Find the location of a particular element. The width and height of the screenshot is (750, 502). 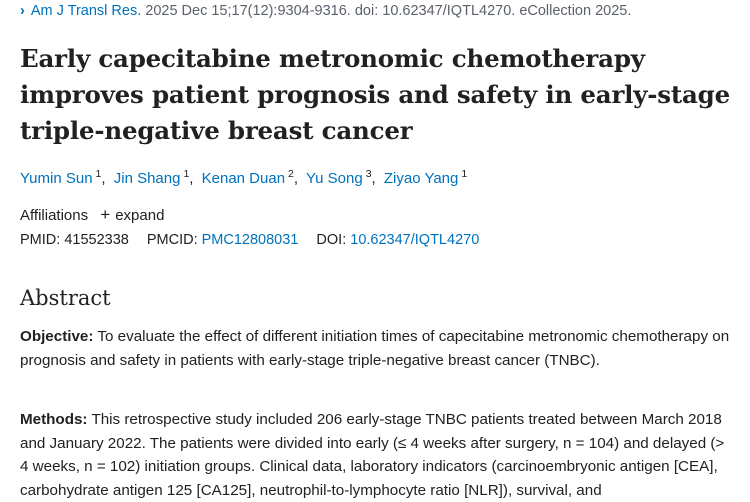

affiliation-number: 3 is located at coordinates (368, 174).